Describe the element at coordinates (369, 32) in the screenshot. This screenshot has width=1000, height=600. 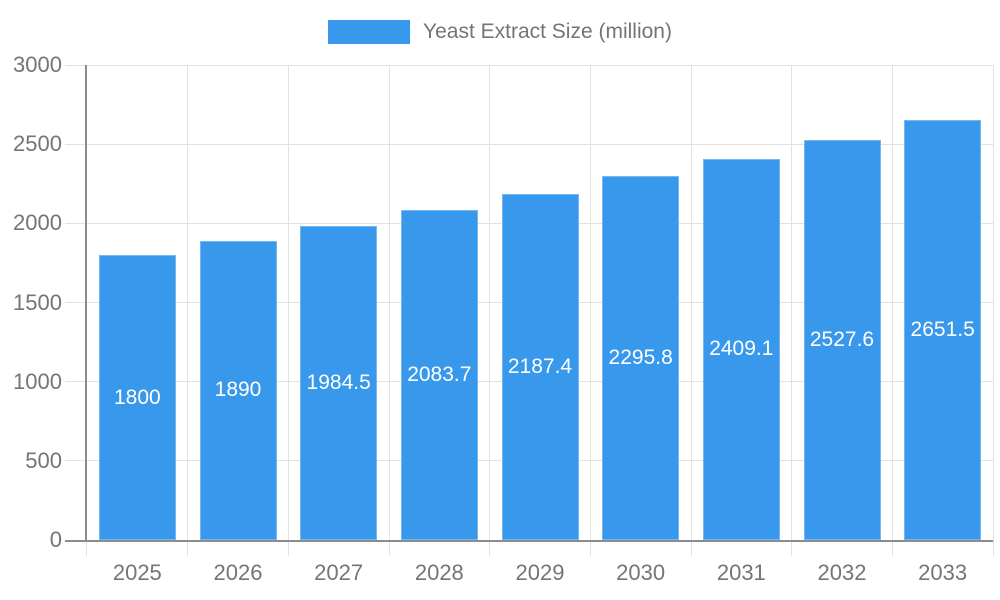
I see `legend-swatch-icon` at that location.